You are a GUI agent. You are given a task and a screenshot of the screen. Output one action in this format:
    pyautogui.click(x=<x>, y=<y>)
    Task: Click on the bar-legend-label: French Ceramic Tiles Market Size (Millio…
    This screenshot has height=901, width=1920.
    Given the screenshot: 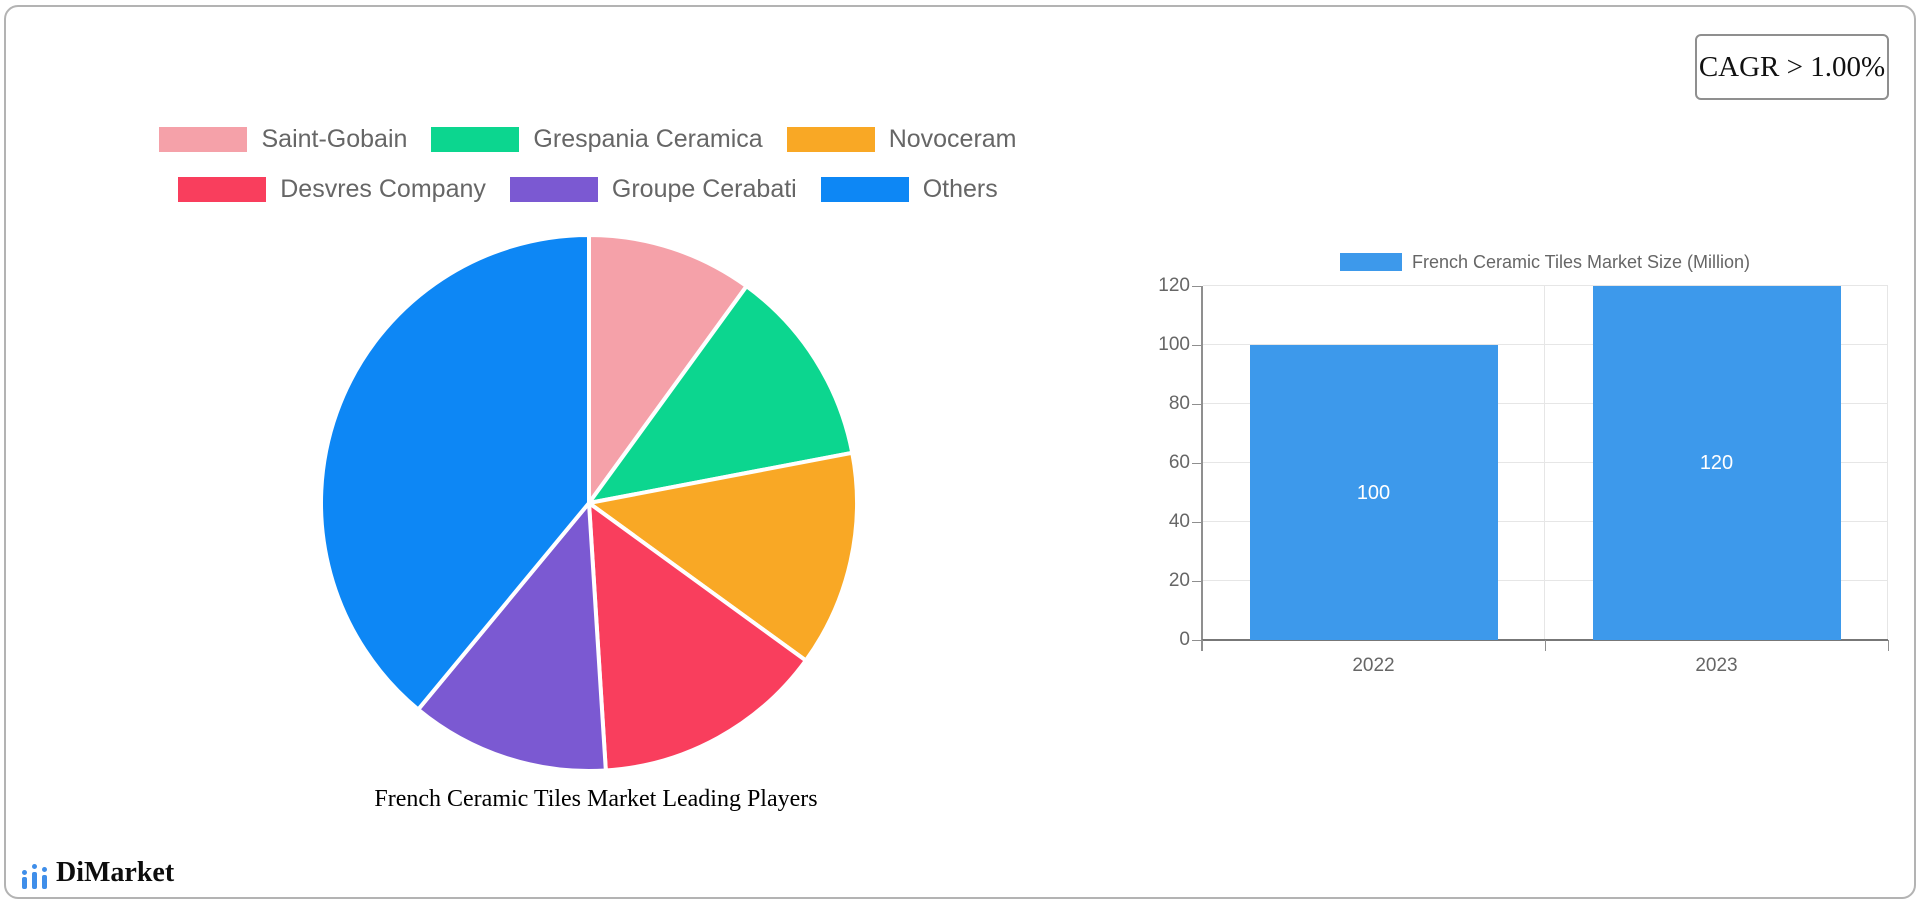 What is the action you would take?
    pyautogui.click(x=1581, y=261)
    